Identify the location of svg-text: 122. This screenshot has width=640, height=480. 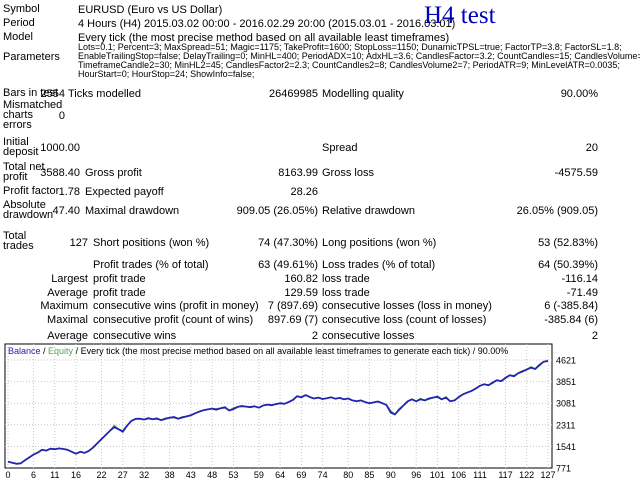
(526, 475).